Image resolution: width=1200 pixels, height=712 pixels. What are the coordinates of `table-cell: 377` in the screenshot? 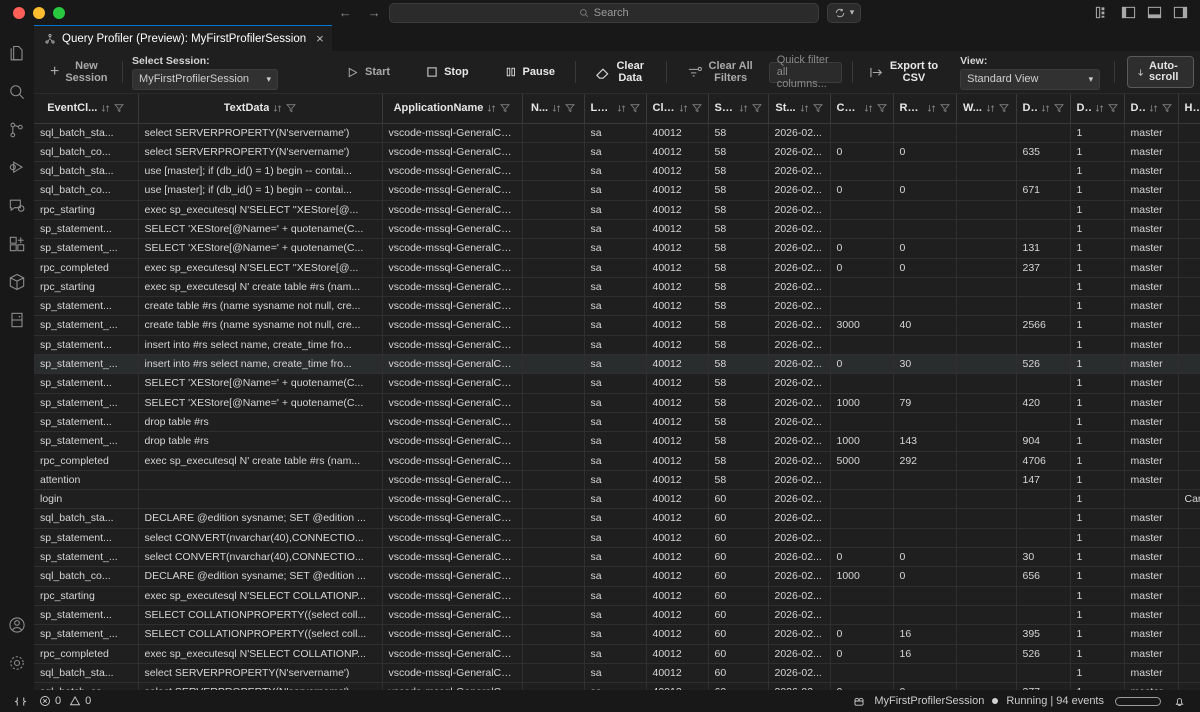 It's located at (1043, 686).